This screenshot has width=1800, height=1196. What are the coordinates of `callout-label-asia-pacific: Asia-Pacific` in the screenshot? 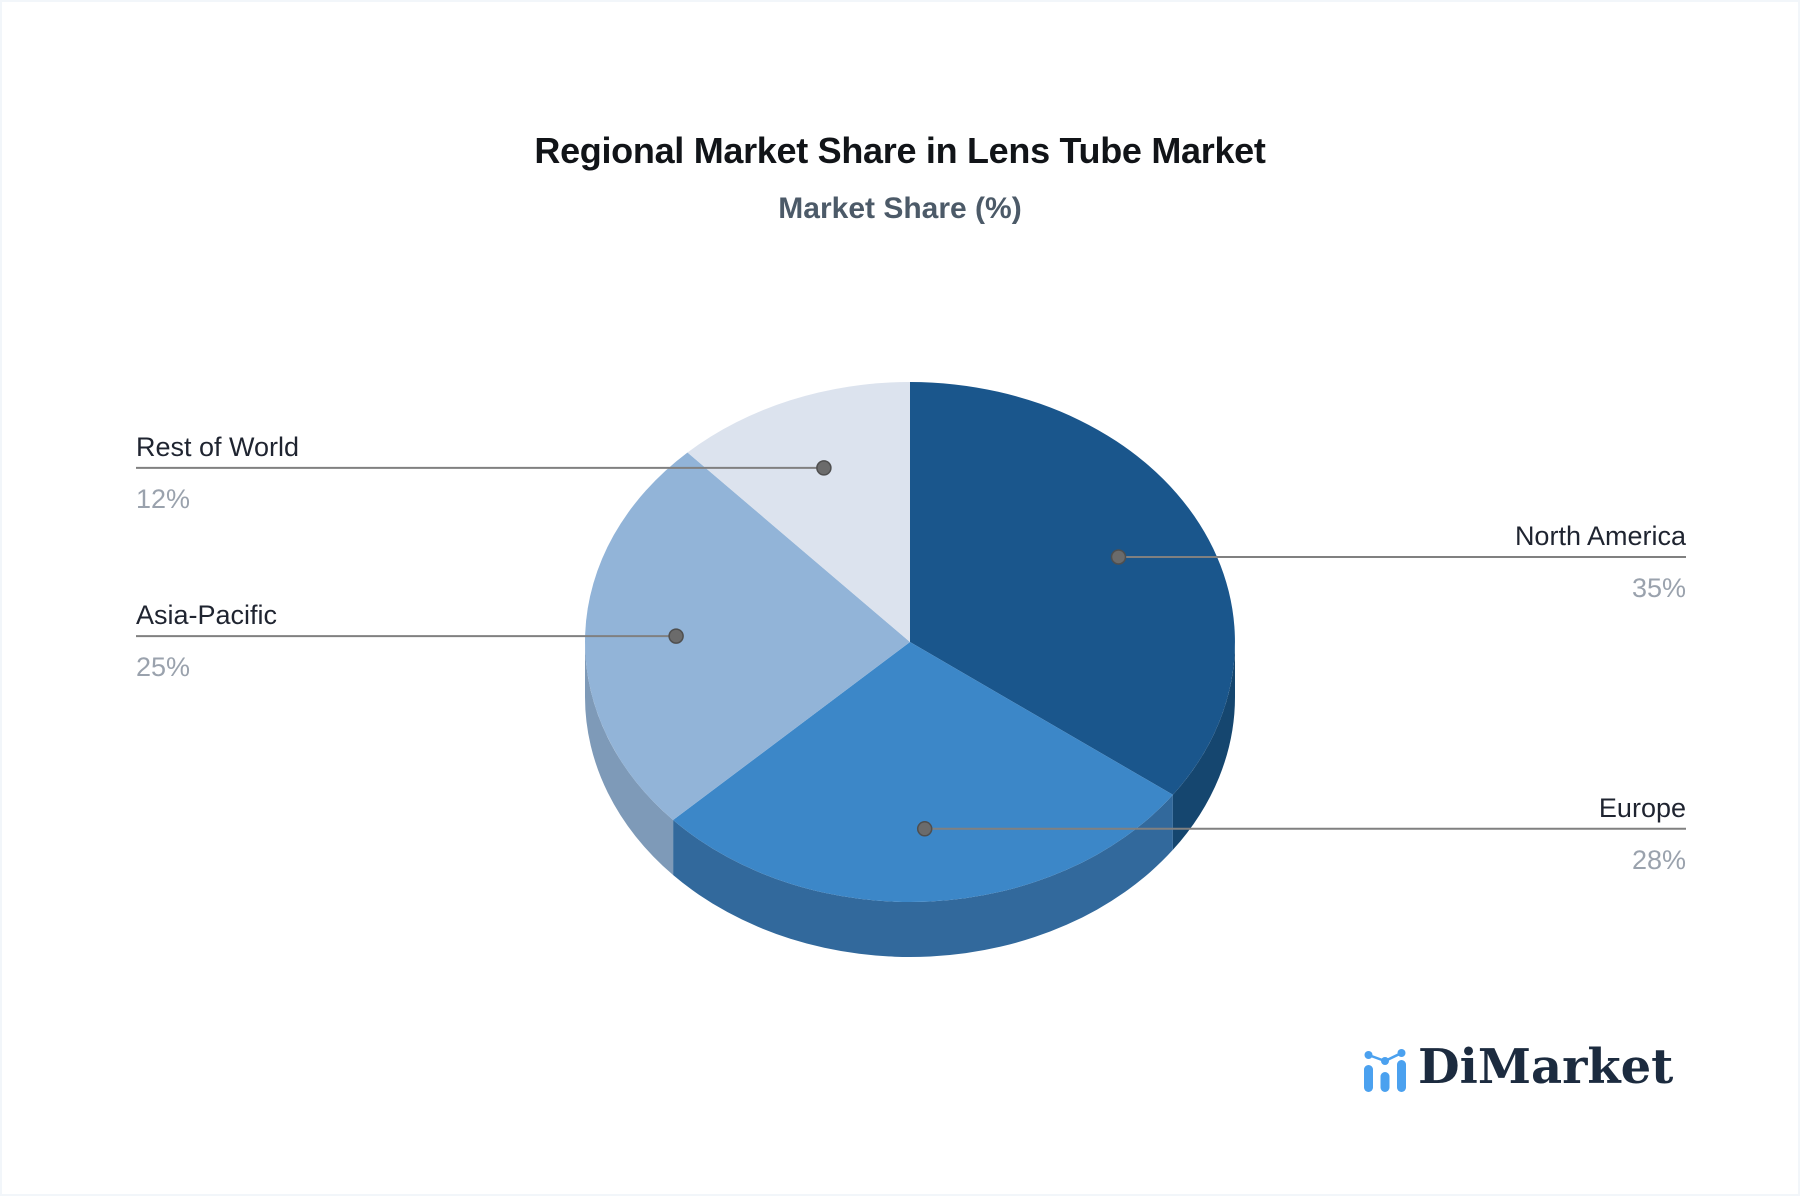 It's located at (206, 615).